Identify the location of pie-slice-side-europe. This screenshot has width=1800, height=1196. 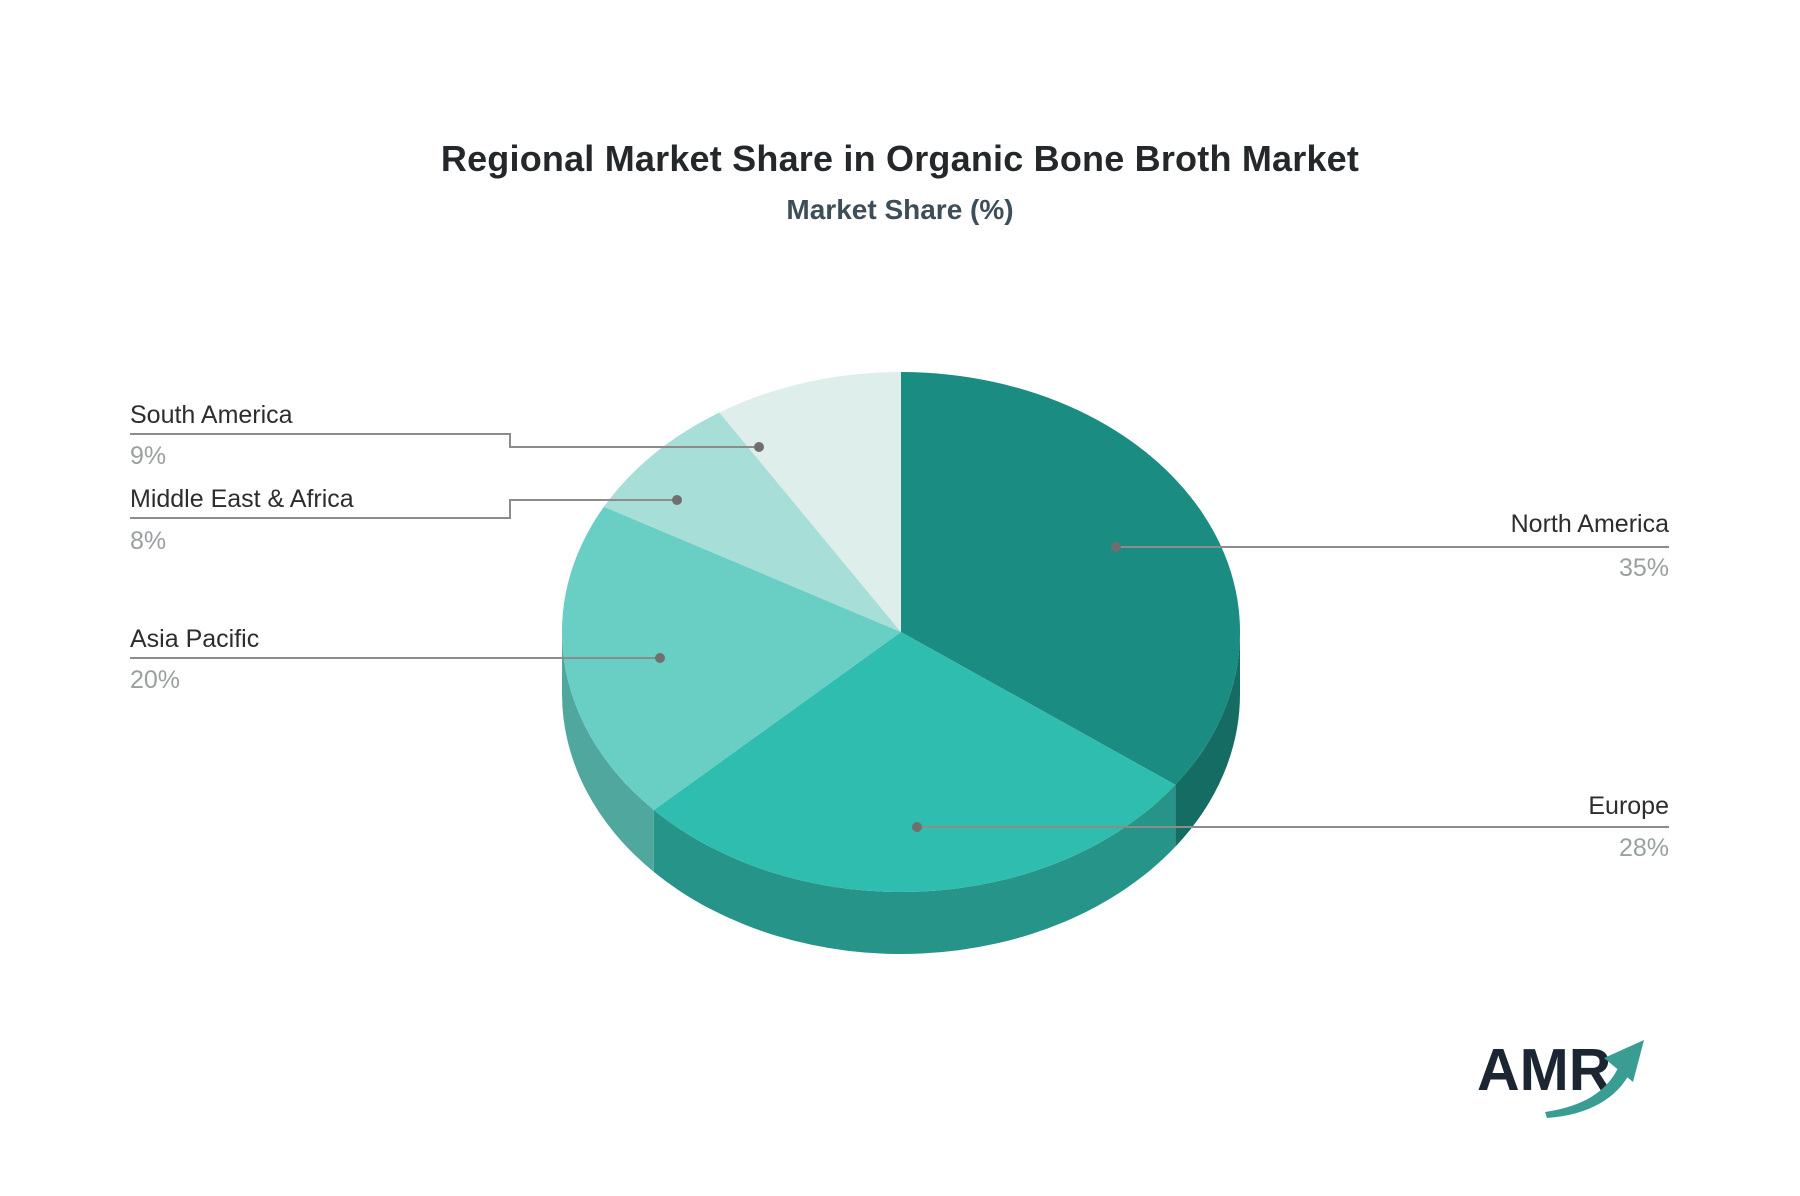
(914, 869).